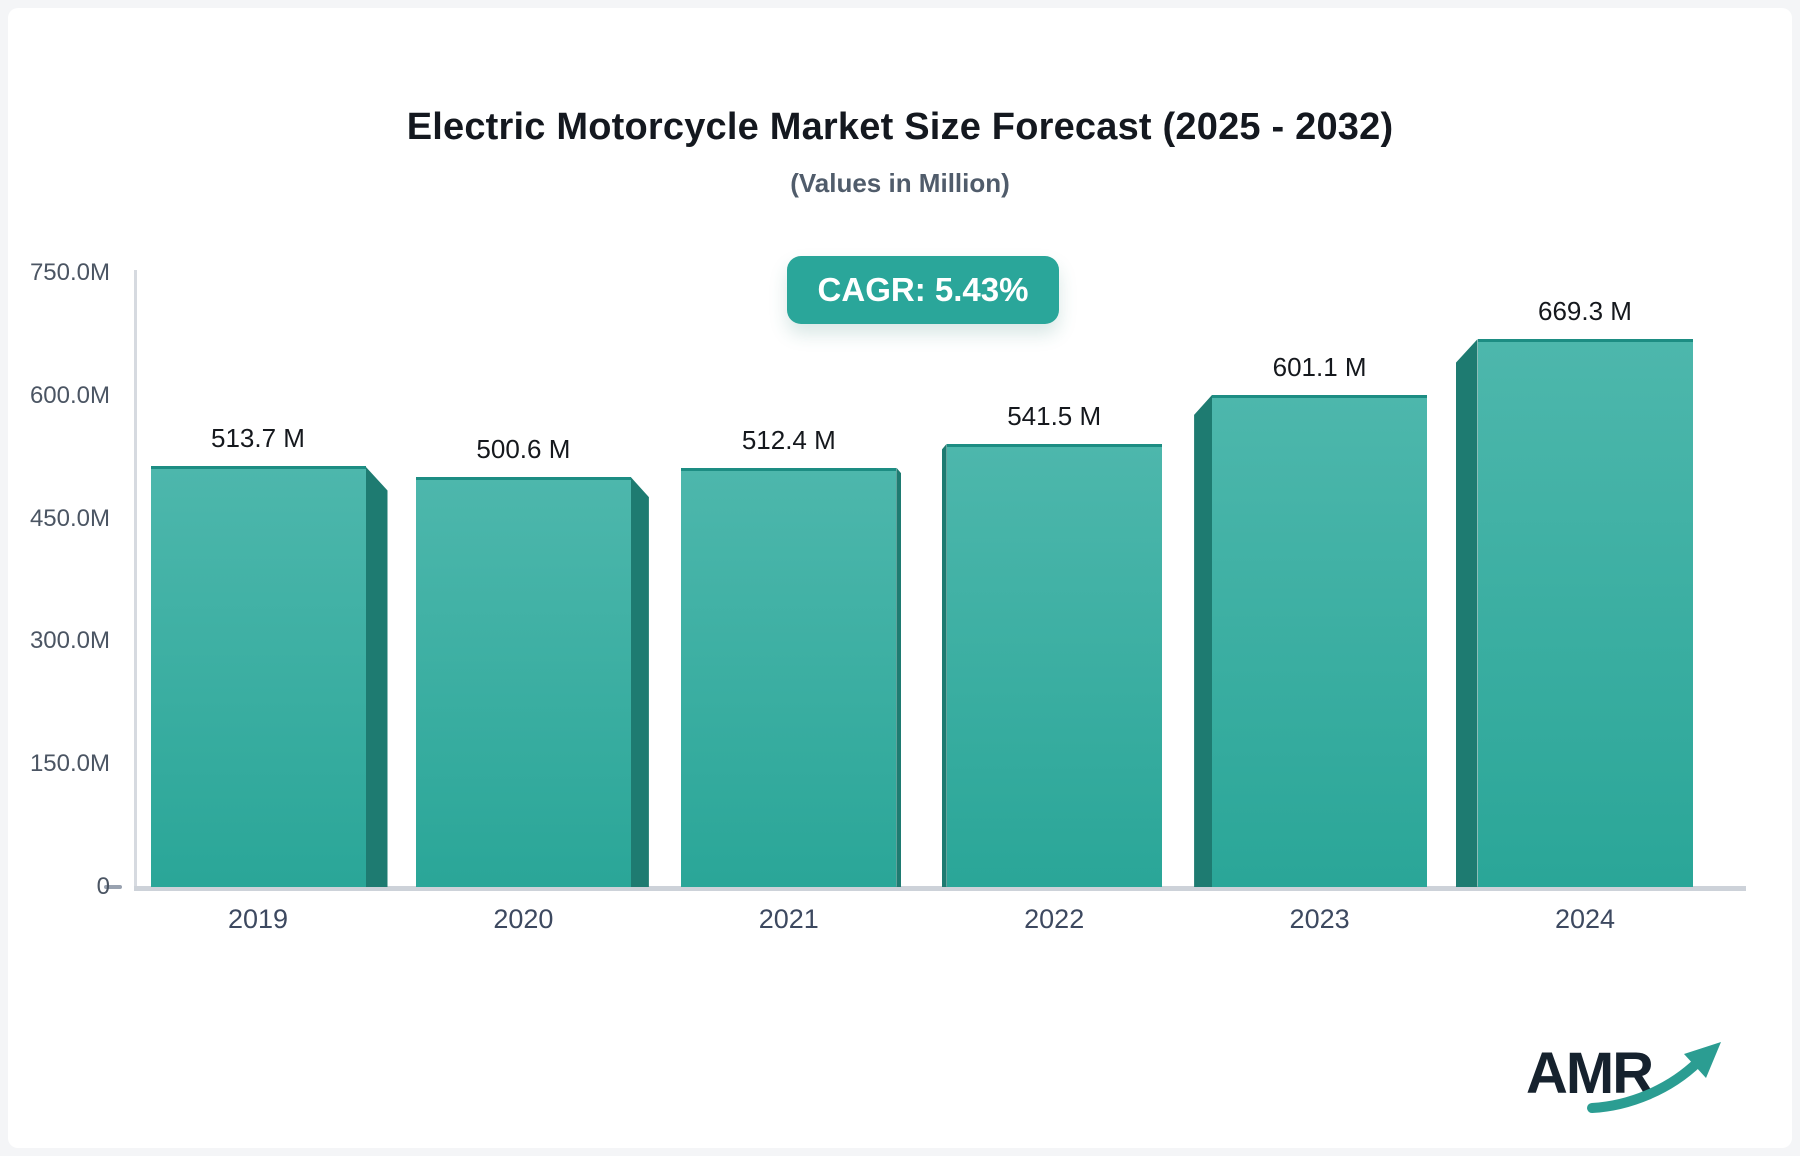 This screenshot has width=1800, height=1156. Describe the element at coordinates (69, 641) in the screenshot. I see `y-axis-label: 300.0M` at that location.